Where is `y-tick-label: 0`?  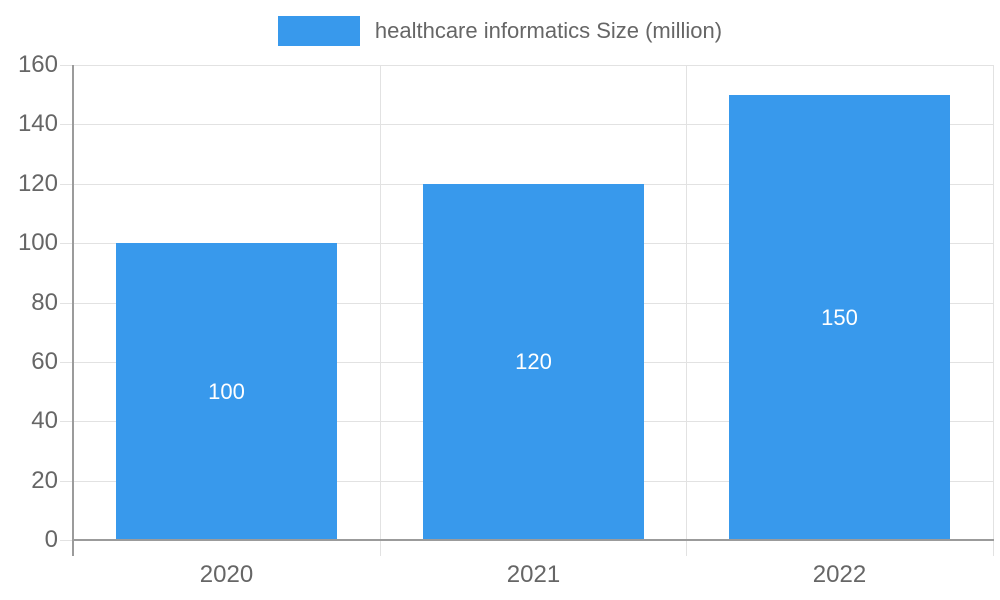
y-tick-label: 0 is located at coordinates (51, 539).